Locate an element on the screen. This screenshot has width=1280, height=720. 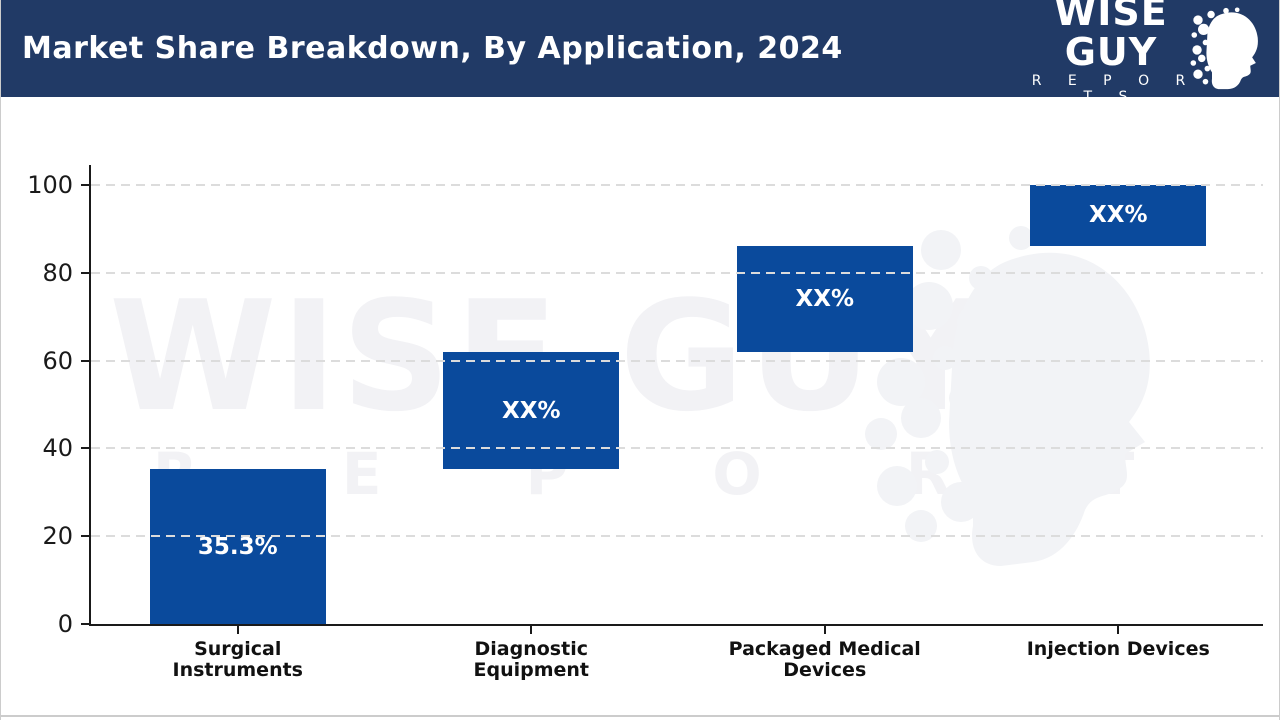
logo-text: WISE GUY R E P O R T S is located at coordinates (1111, 52).